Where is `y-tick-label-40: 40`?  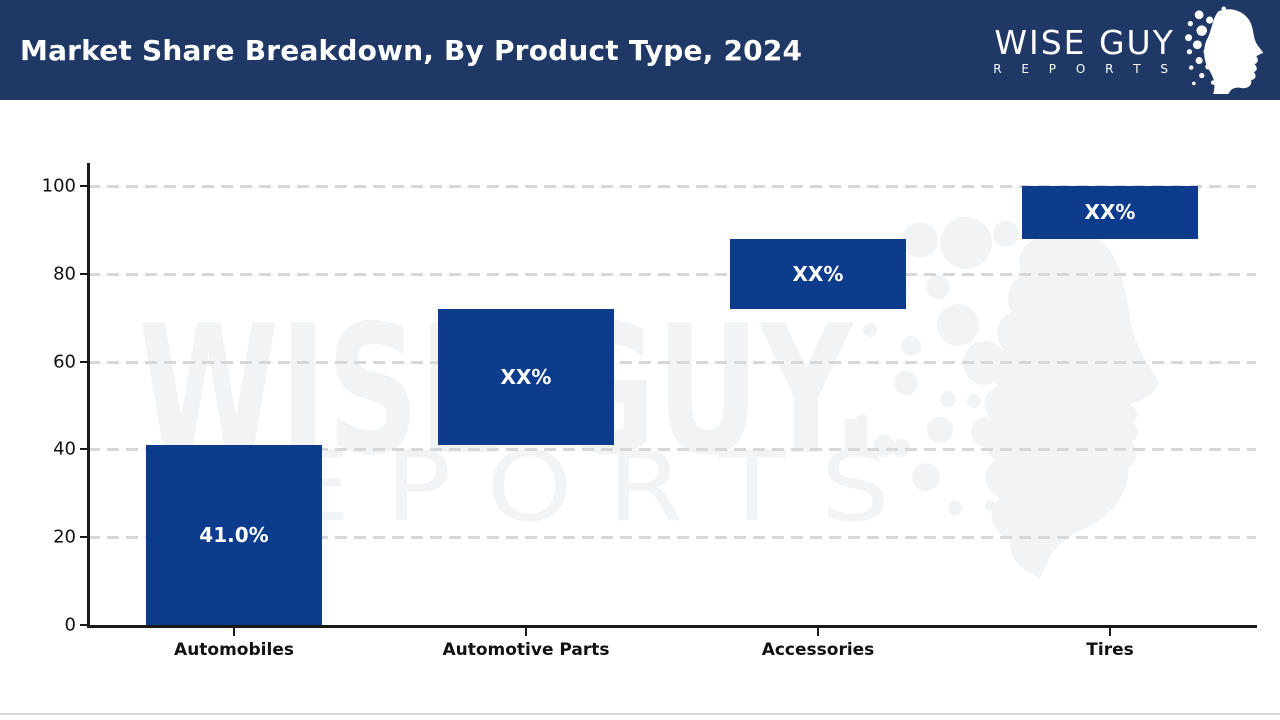 y-tick-label-40: 40 is located at coordinates (64, 449).